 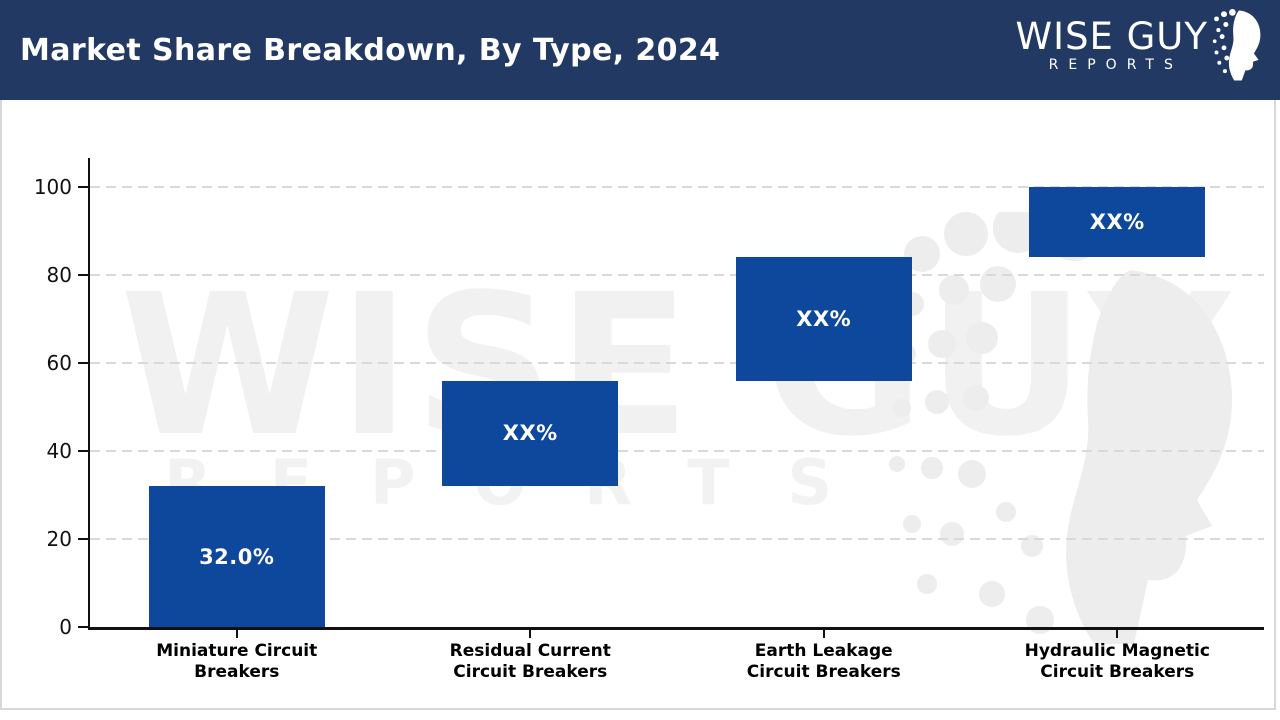 I want to click on y-tick-label: 40, so click(x=59, y=451).